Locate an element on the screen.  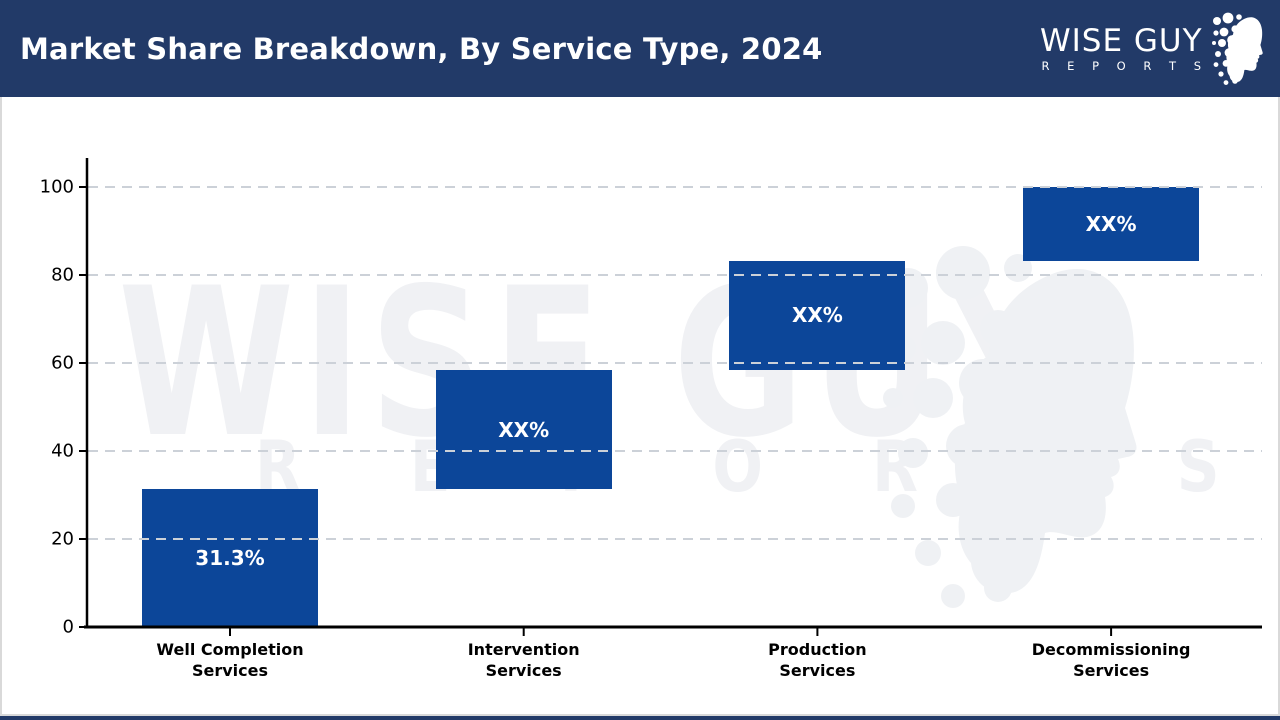
bar-decommissioning-services: XX% is located at coordinates (1111, 224).